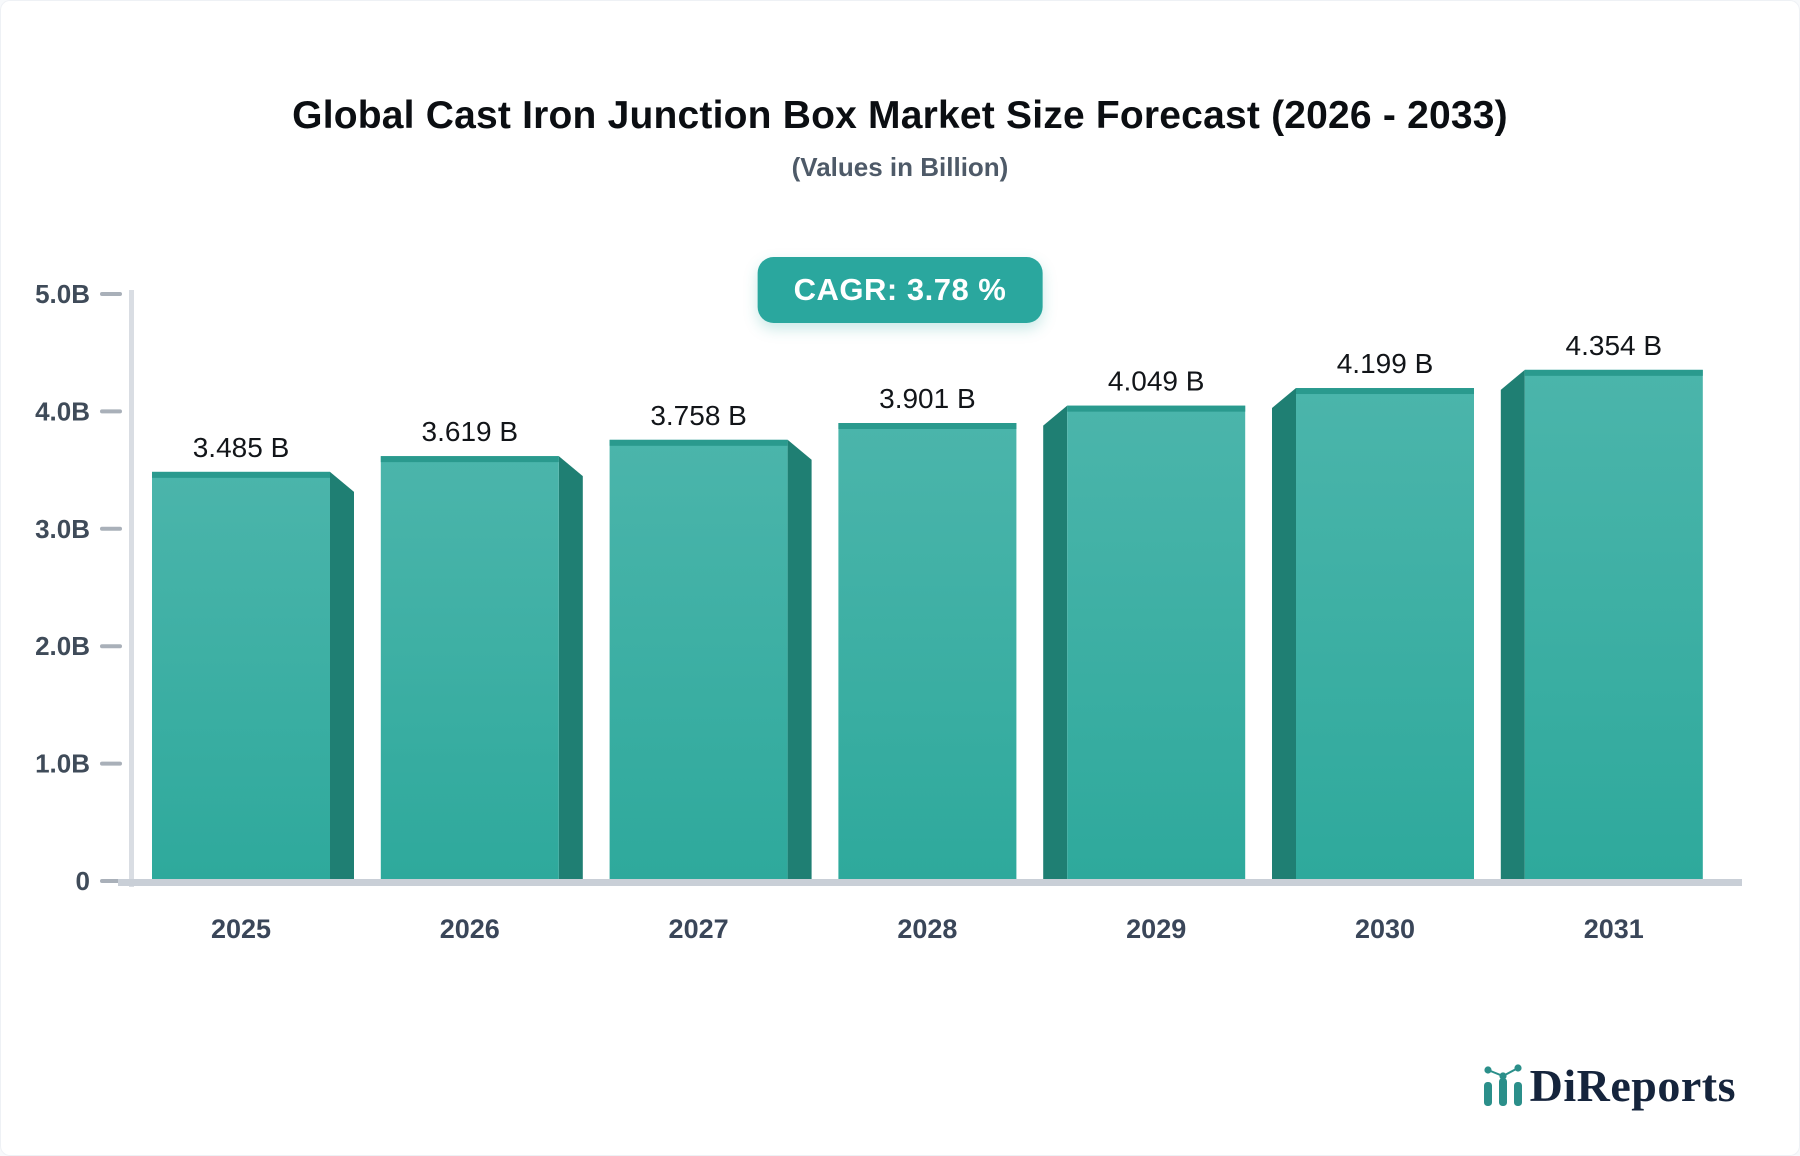  What do you see at coordinates (470, 431) in the screenshot?
I see `bar-value-label: 3.619 B` at bounding box center [470, 431].